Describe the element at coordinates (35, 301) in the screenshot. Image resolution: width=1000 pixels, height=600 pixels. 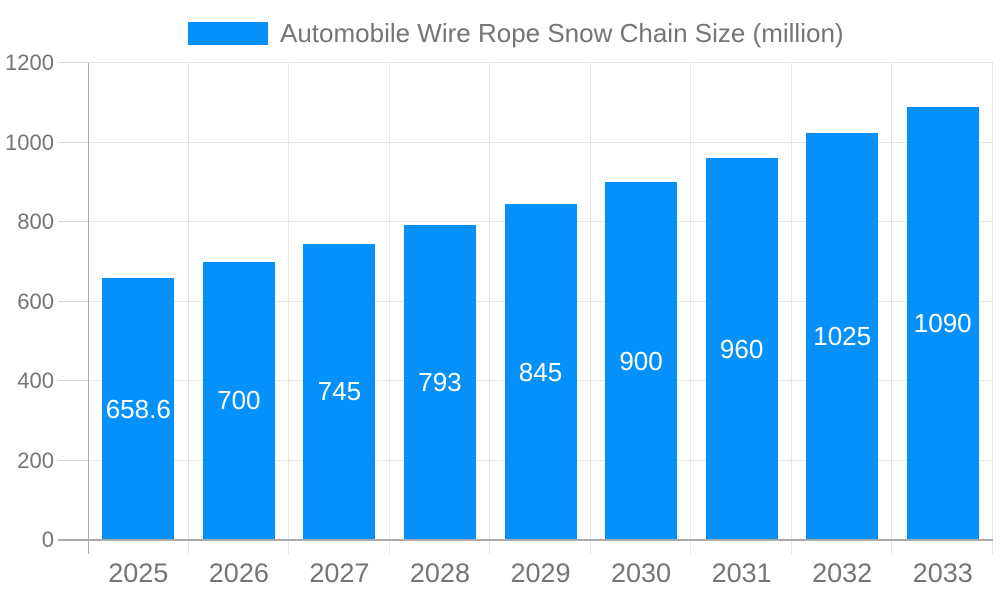
I see `y-axis-label: 600` at that location.